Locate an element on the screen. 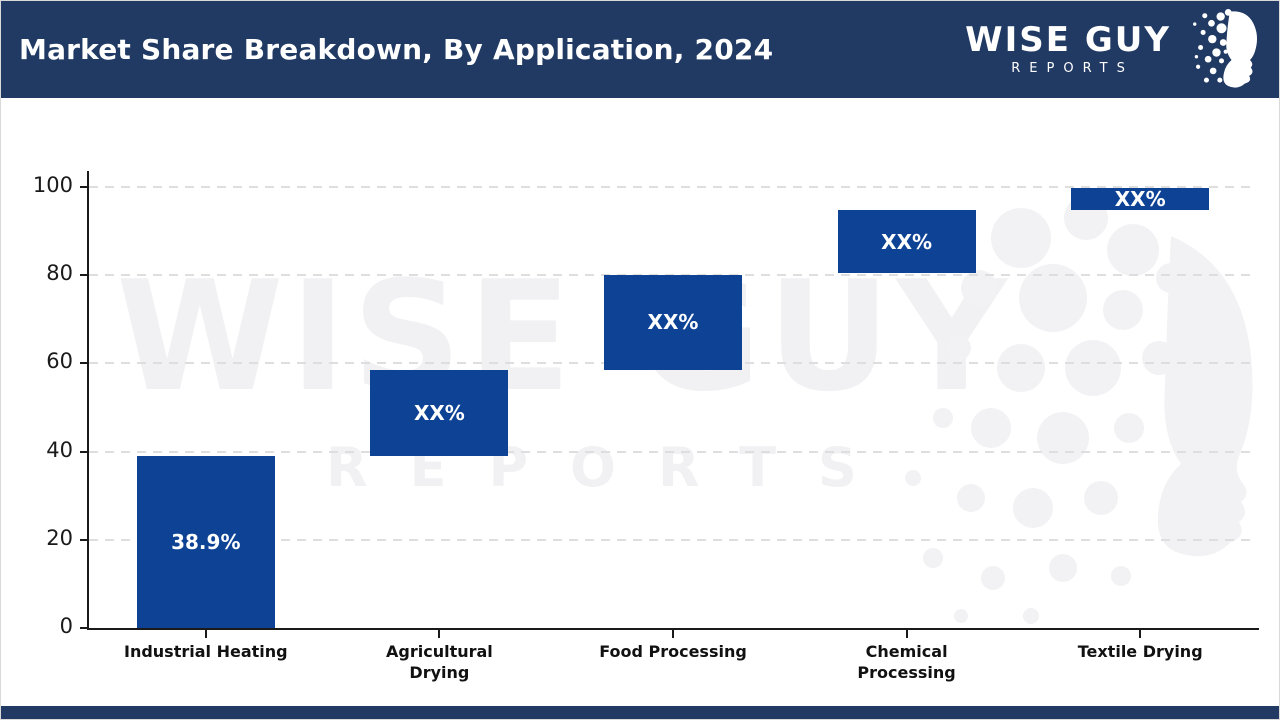 The height and width of the screenshot is (720, 1280). x-tick-label-food-processing: Food Processing is located at coordinates (673, 652).